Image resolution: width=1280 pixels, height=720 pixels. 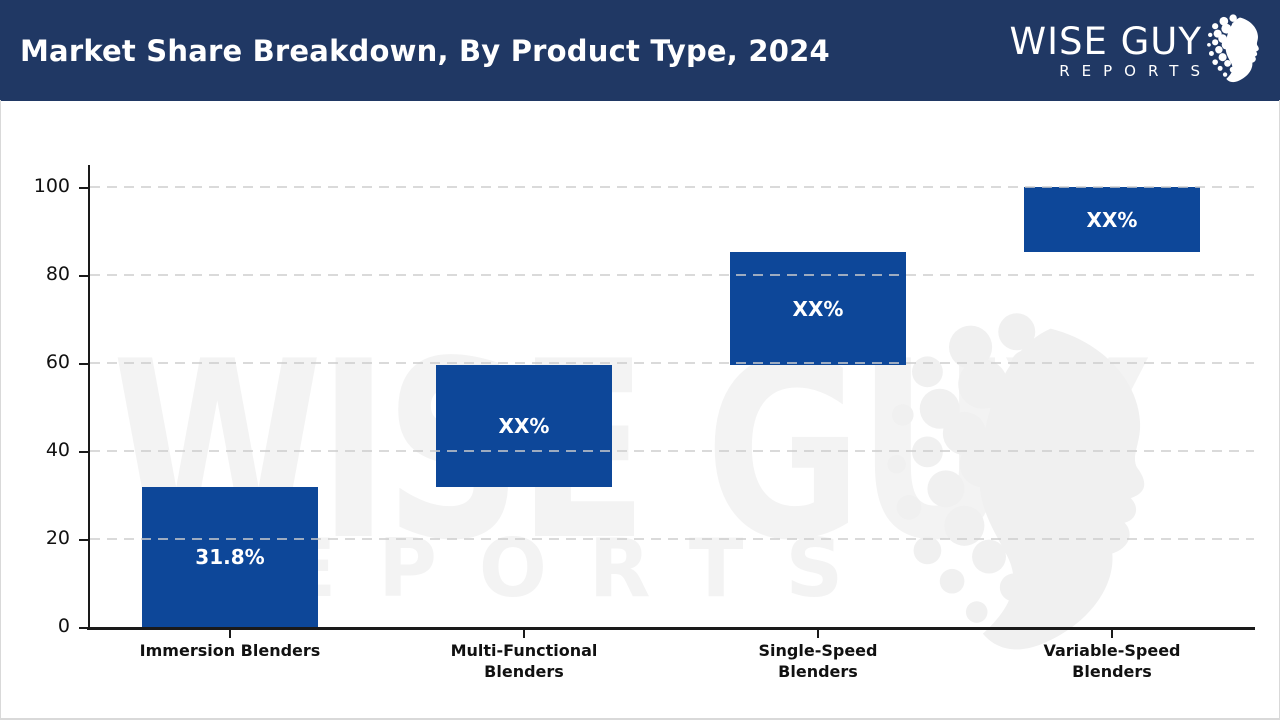 I want to click on y-tick-label: 100, so click(x=51, y=186).